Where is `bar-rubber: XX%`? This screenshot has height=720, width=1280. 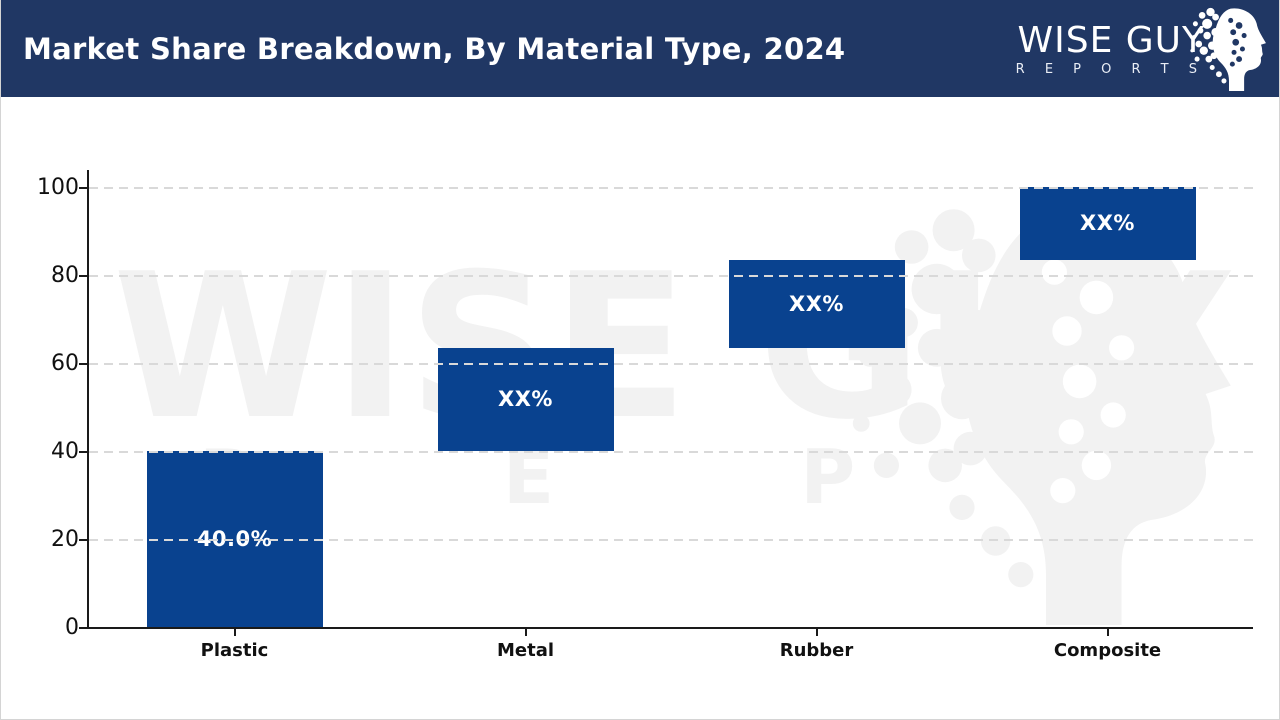 bar-rubber: XX% is located at coordinates (816, 303).